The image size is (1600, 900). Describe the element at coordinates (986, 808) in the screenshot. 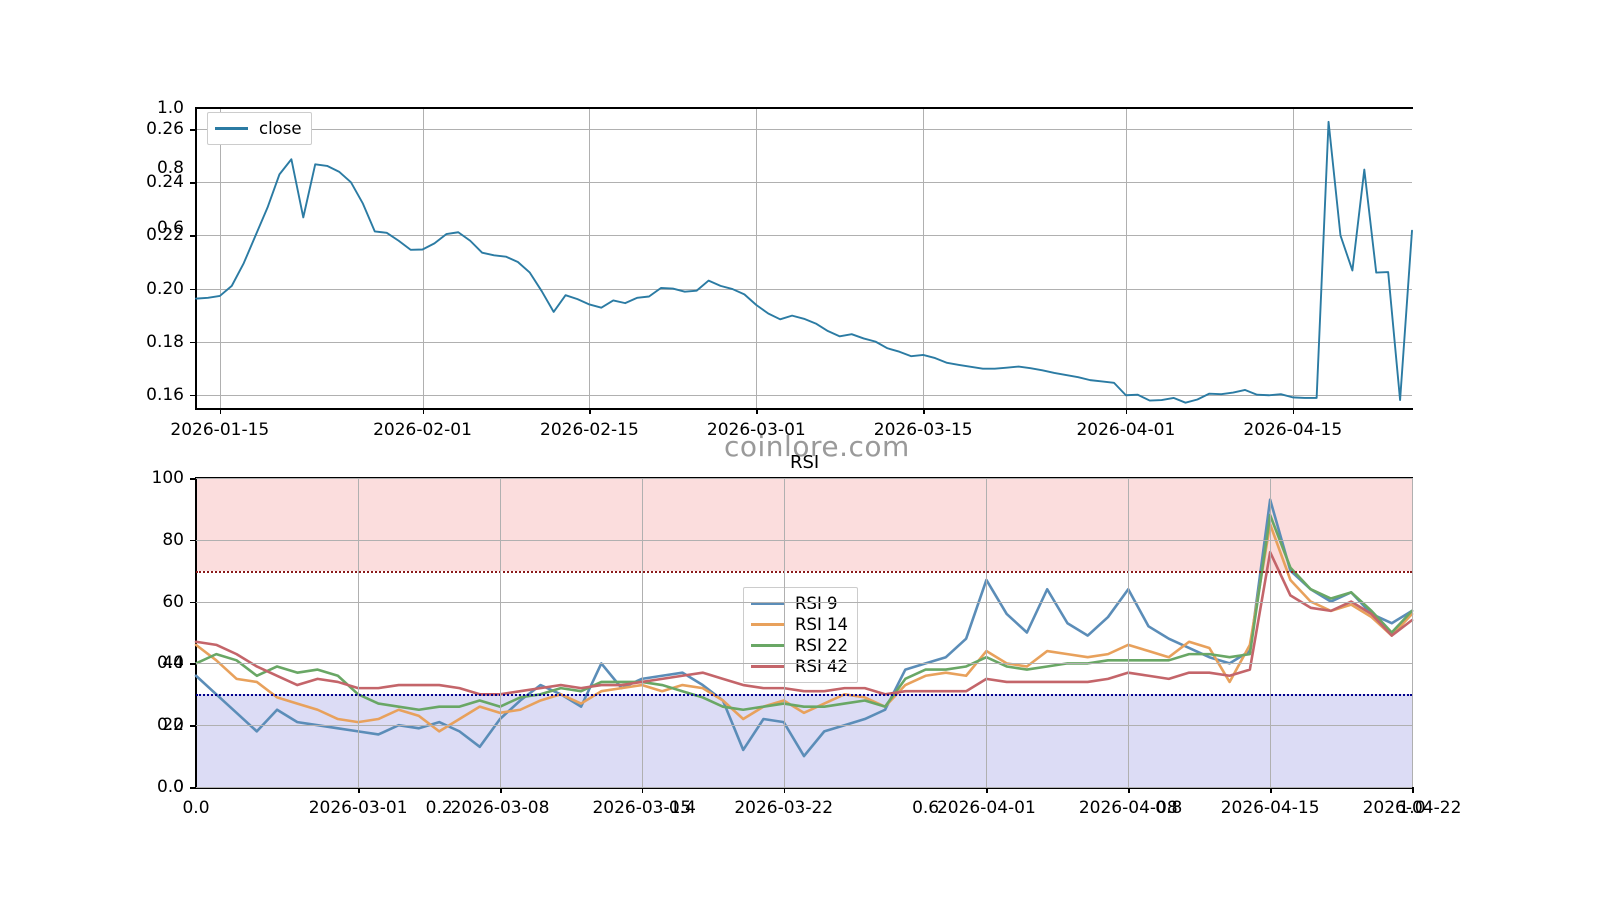

I see `rsi-x-tick: 2026-04-01` at that location.